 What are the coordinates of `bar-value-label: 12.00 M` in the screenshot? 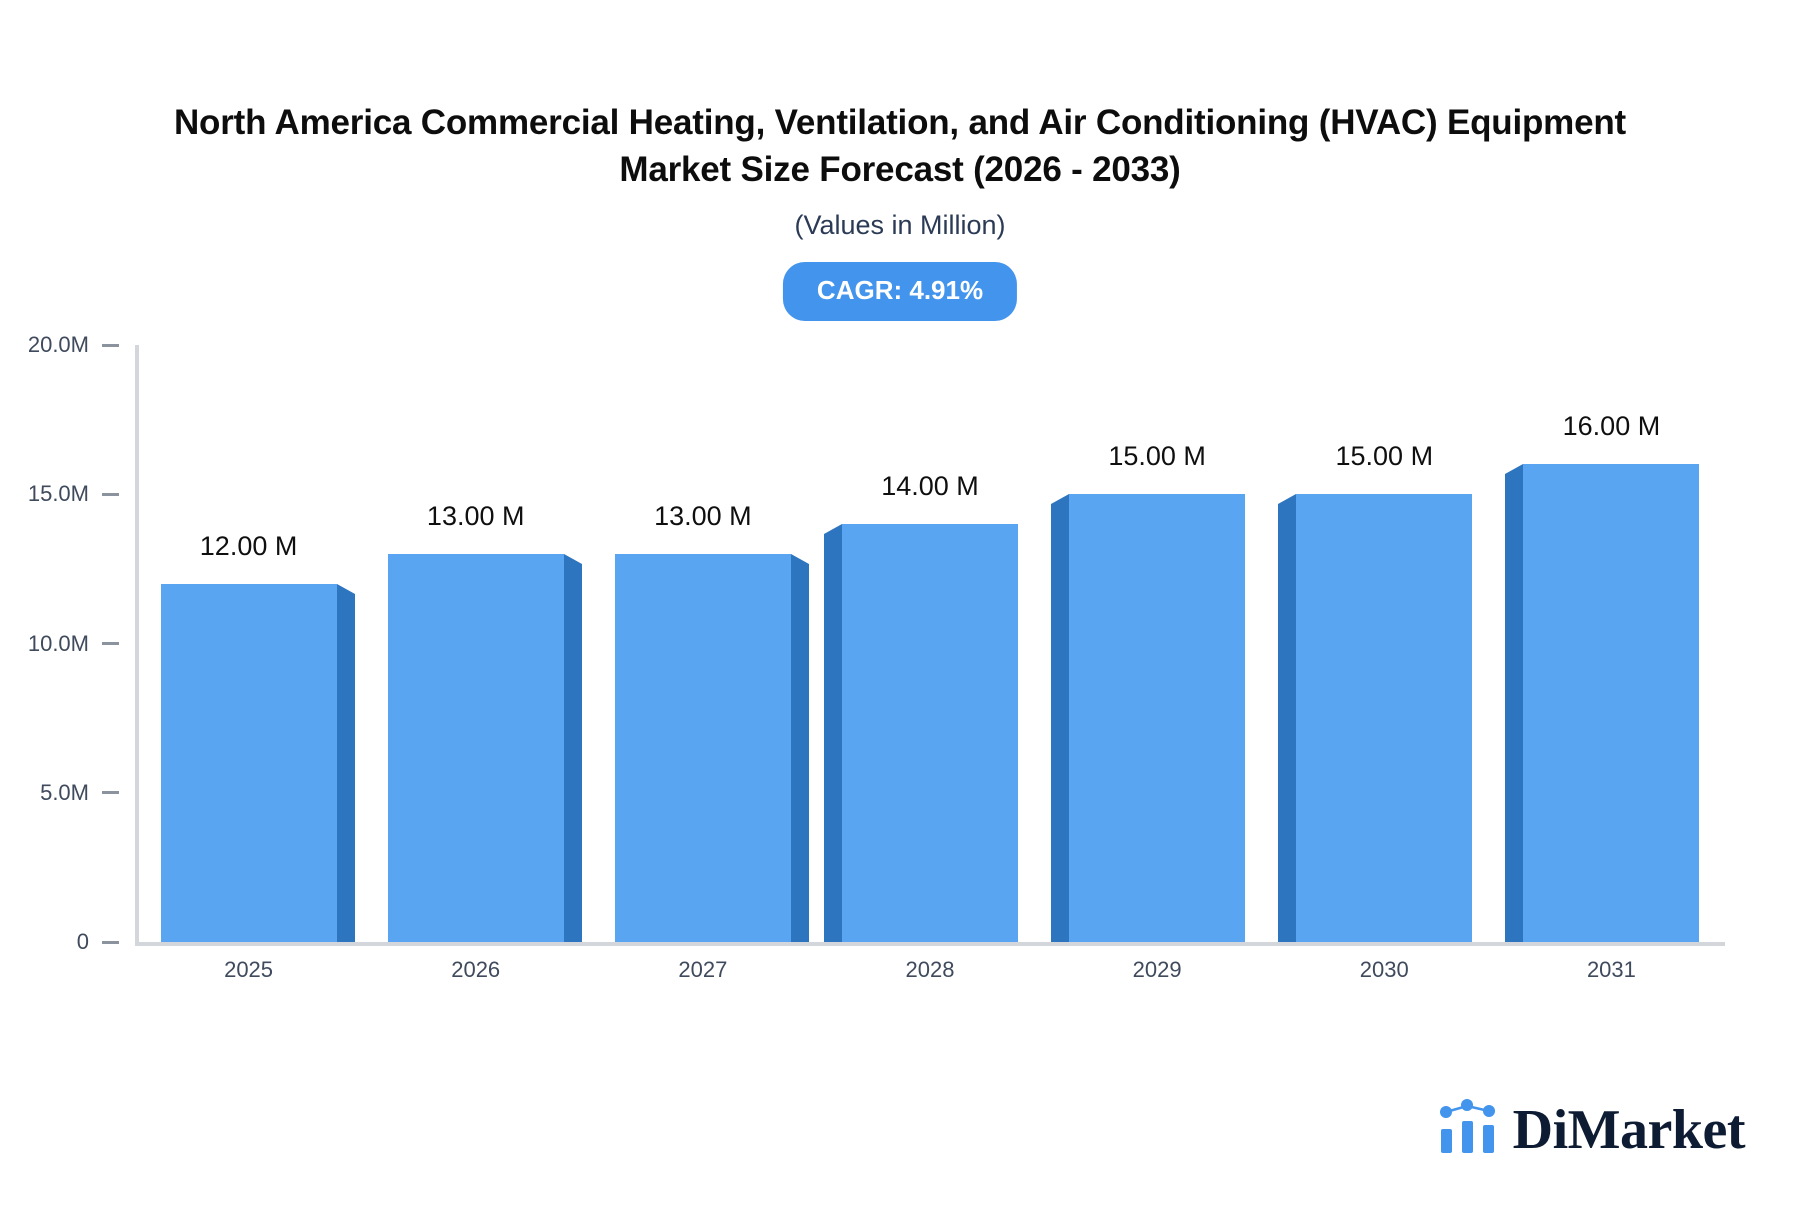 It's located at (248, 545).